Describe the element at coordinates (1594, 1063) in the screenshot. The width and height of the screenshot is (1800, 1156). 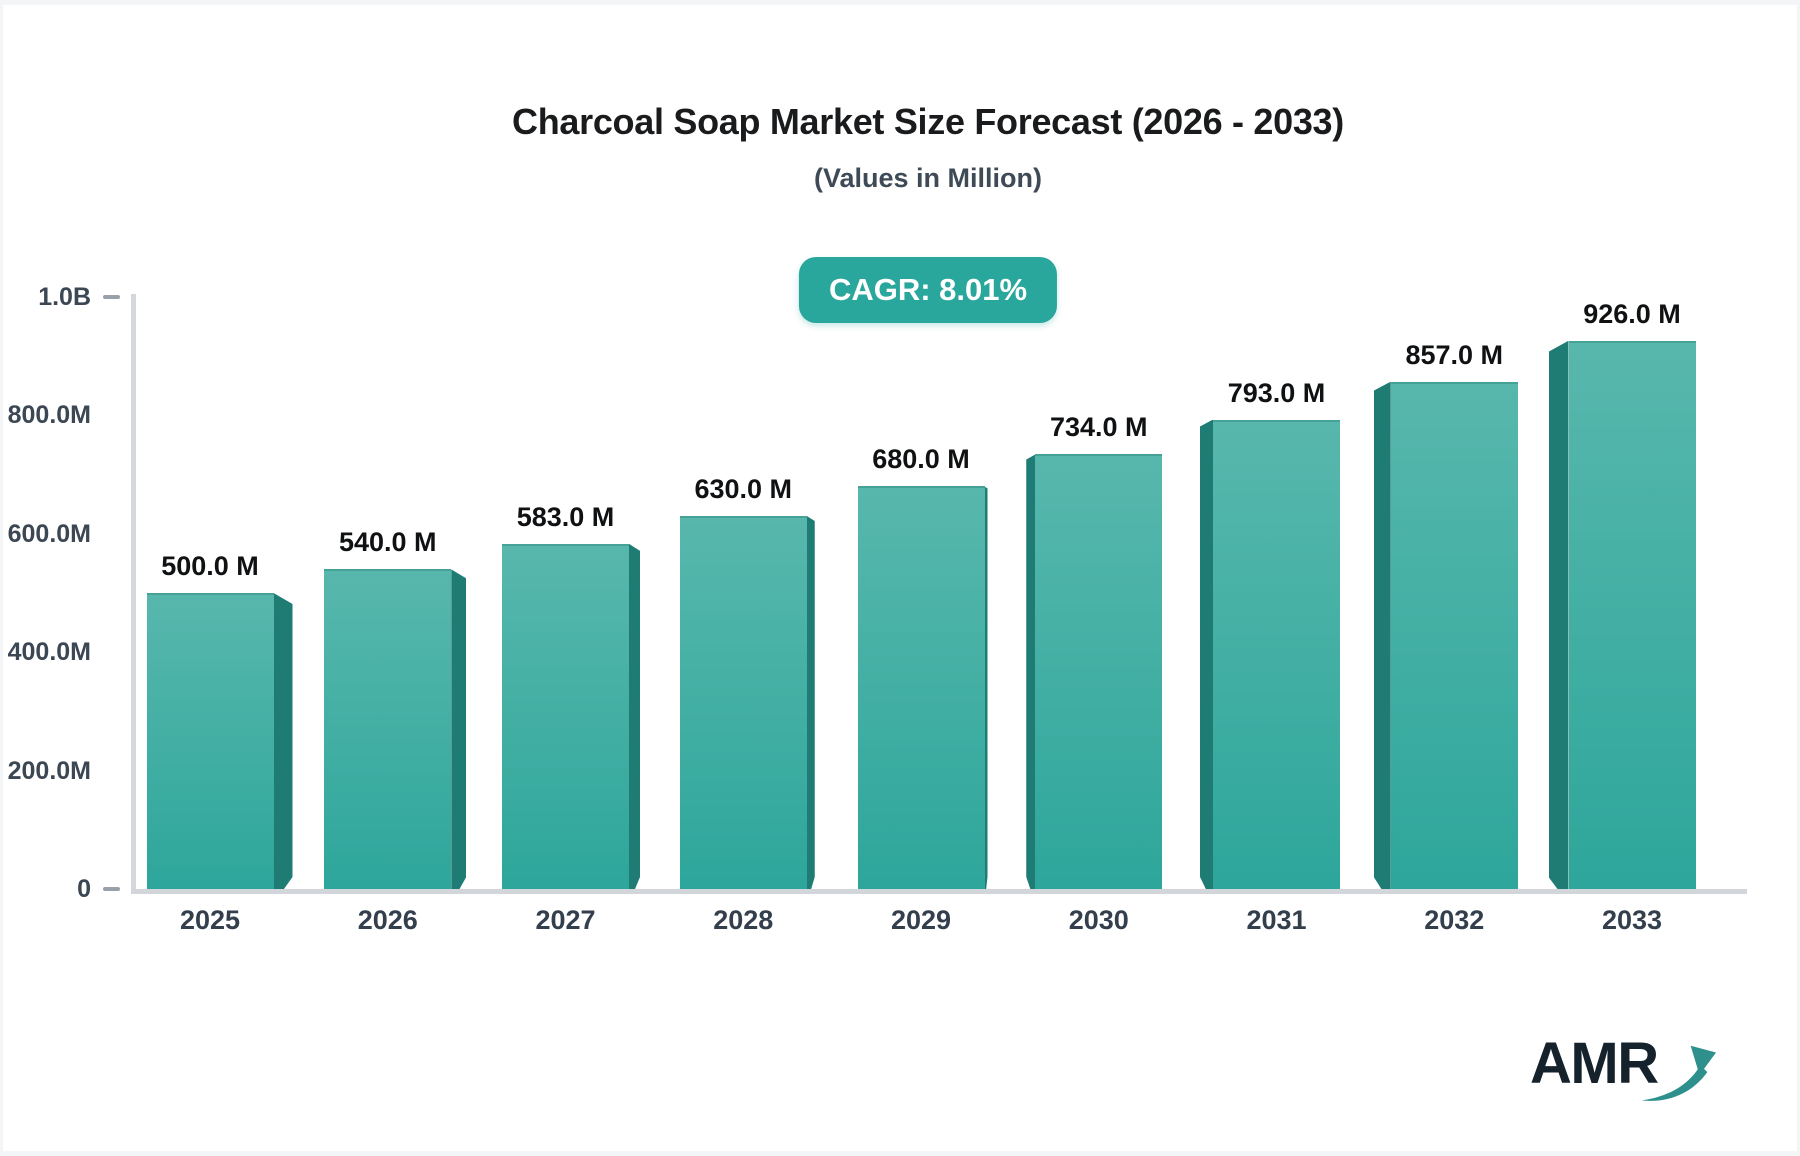
I see `amr-logo-text: AMR` at that location.